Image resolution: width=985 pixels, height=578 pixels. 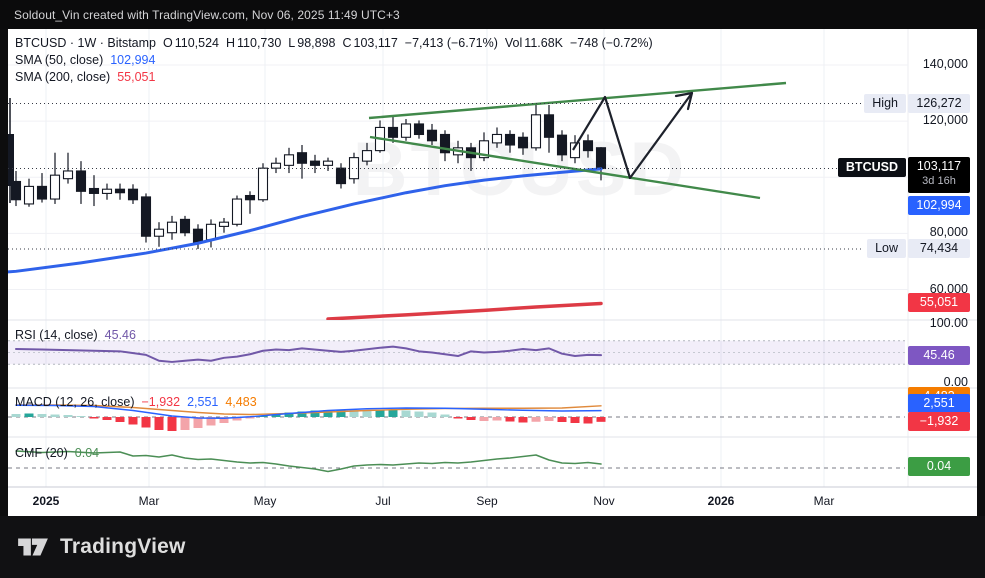 What do you see at coordinates (46, 501) in the screenshot?
I see `time-label-2025: 2025` at bounding box center [46, 501].